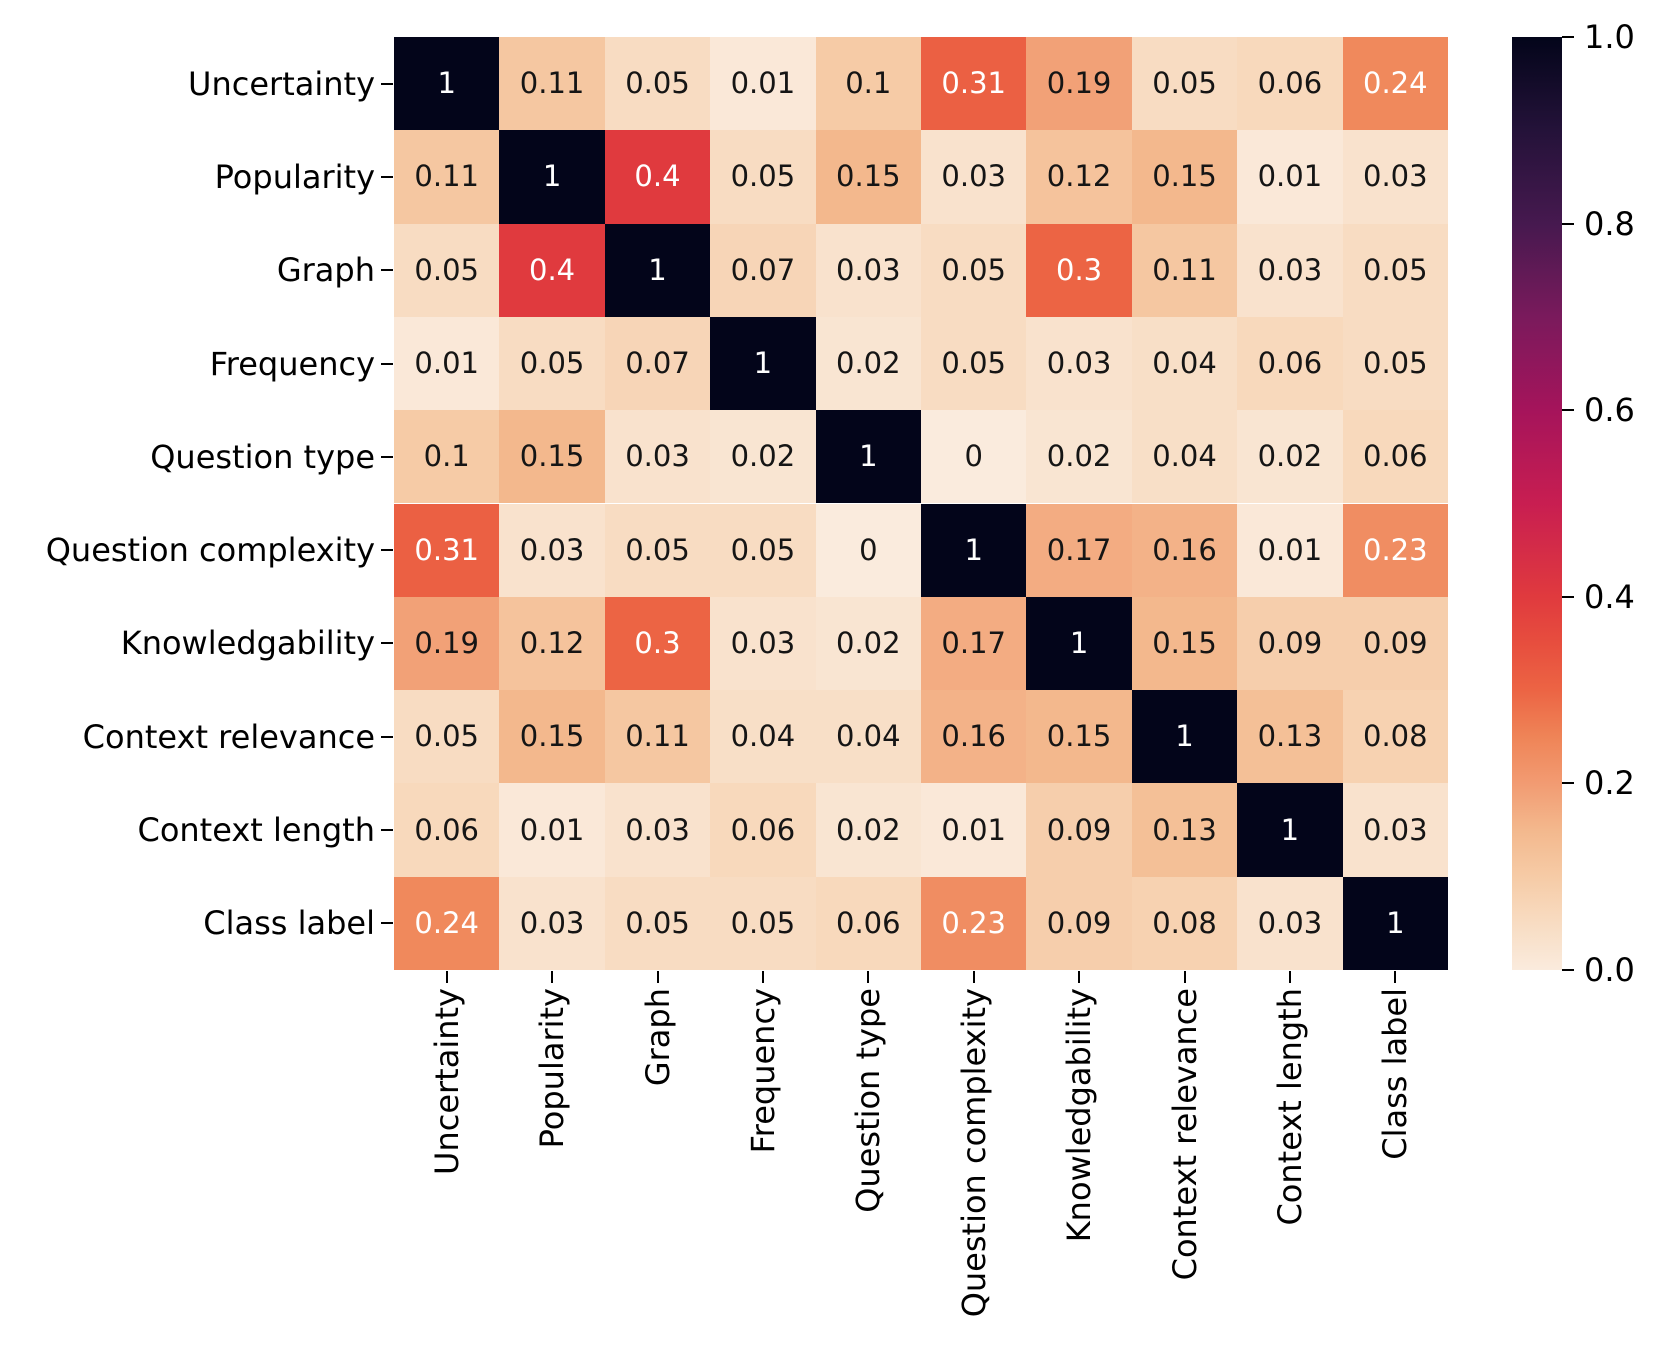  What do you see at coordinates (210, 550) in the screenshot?
I see `y-axis-label: Question complexity` at bounding box center [210, 550].